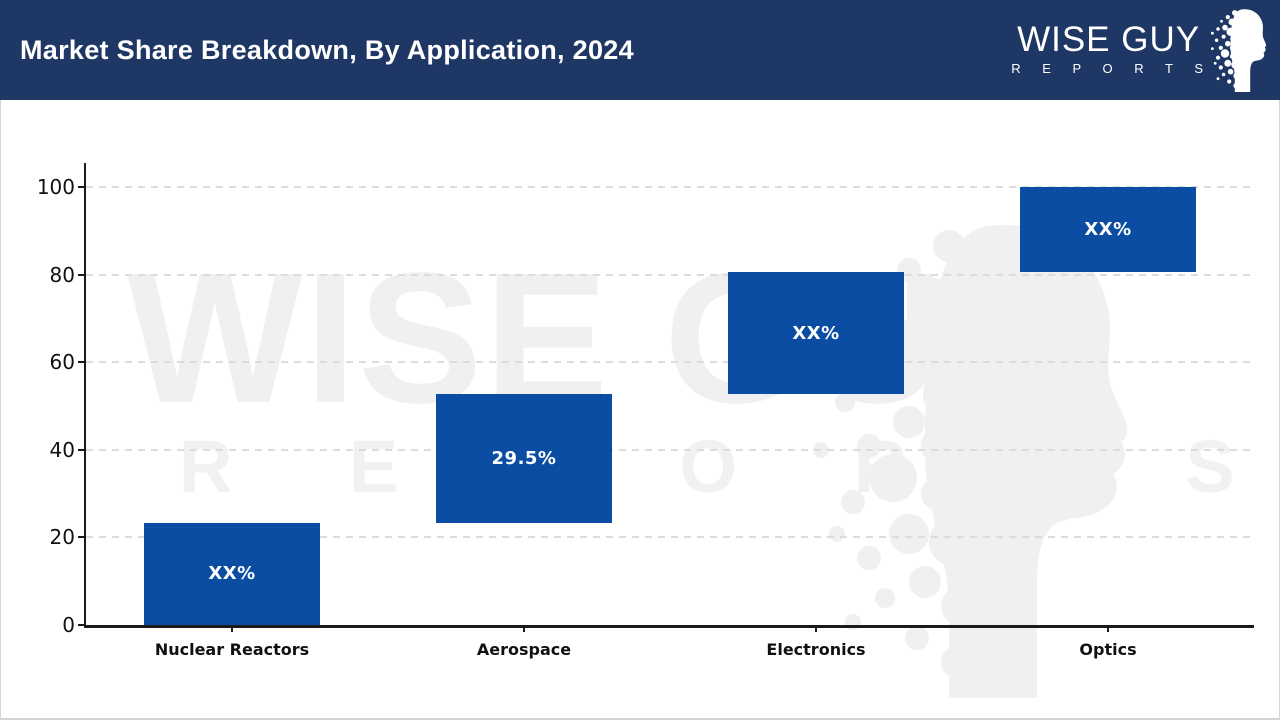 This screenshot has width=1280, height=720. What do you see at coordinates (62, 274) in the screenshot?
I see `y-tick-label: 80` at bounding box center [62, 274].